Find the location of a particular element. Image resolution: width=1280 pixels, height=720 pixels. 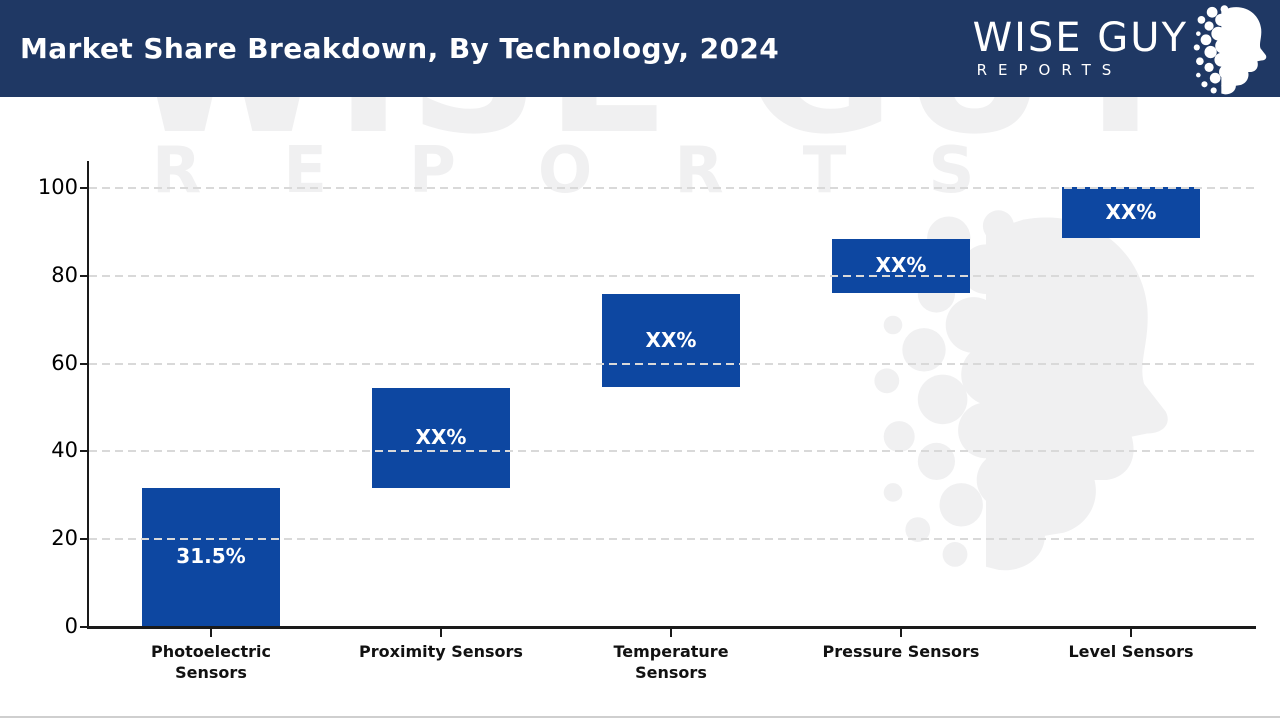

x-category-label: Temperature Sensors is located at coordinates (671, 662).